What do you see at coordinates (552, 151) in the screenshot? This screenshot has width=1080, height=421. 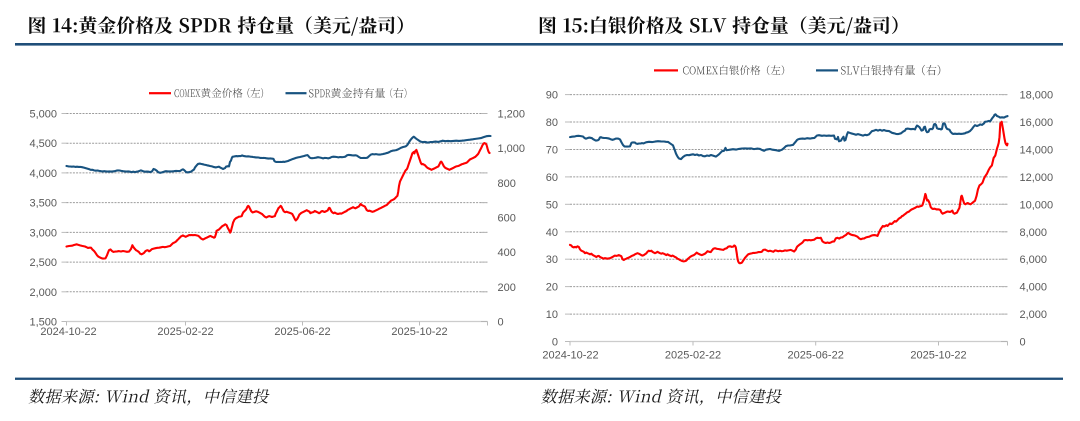 I see `svg-text: 70` at bounding box center [552, 151].